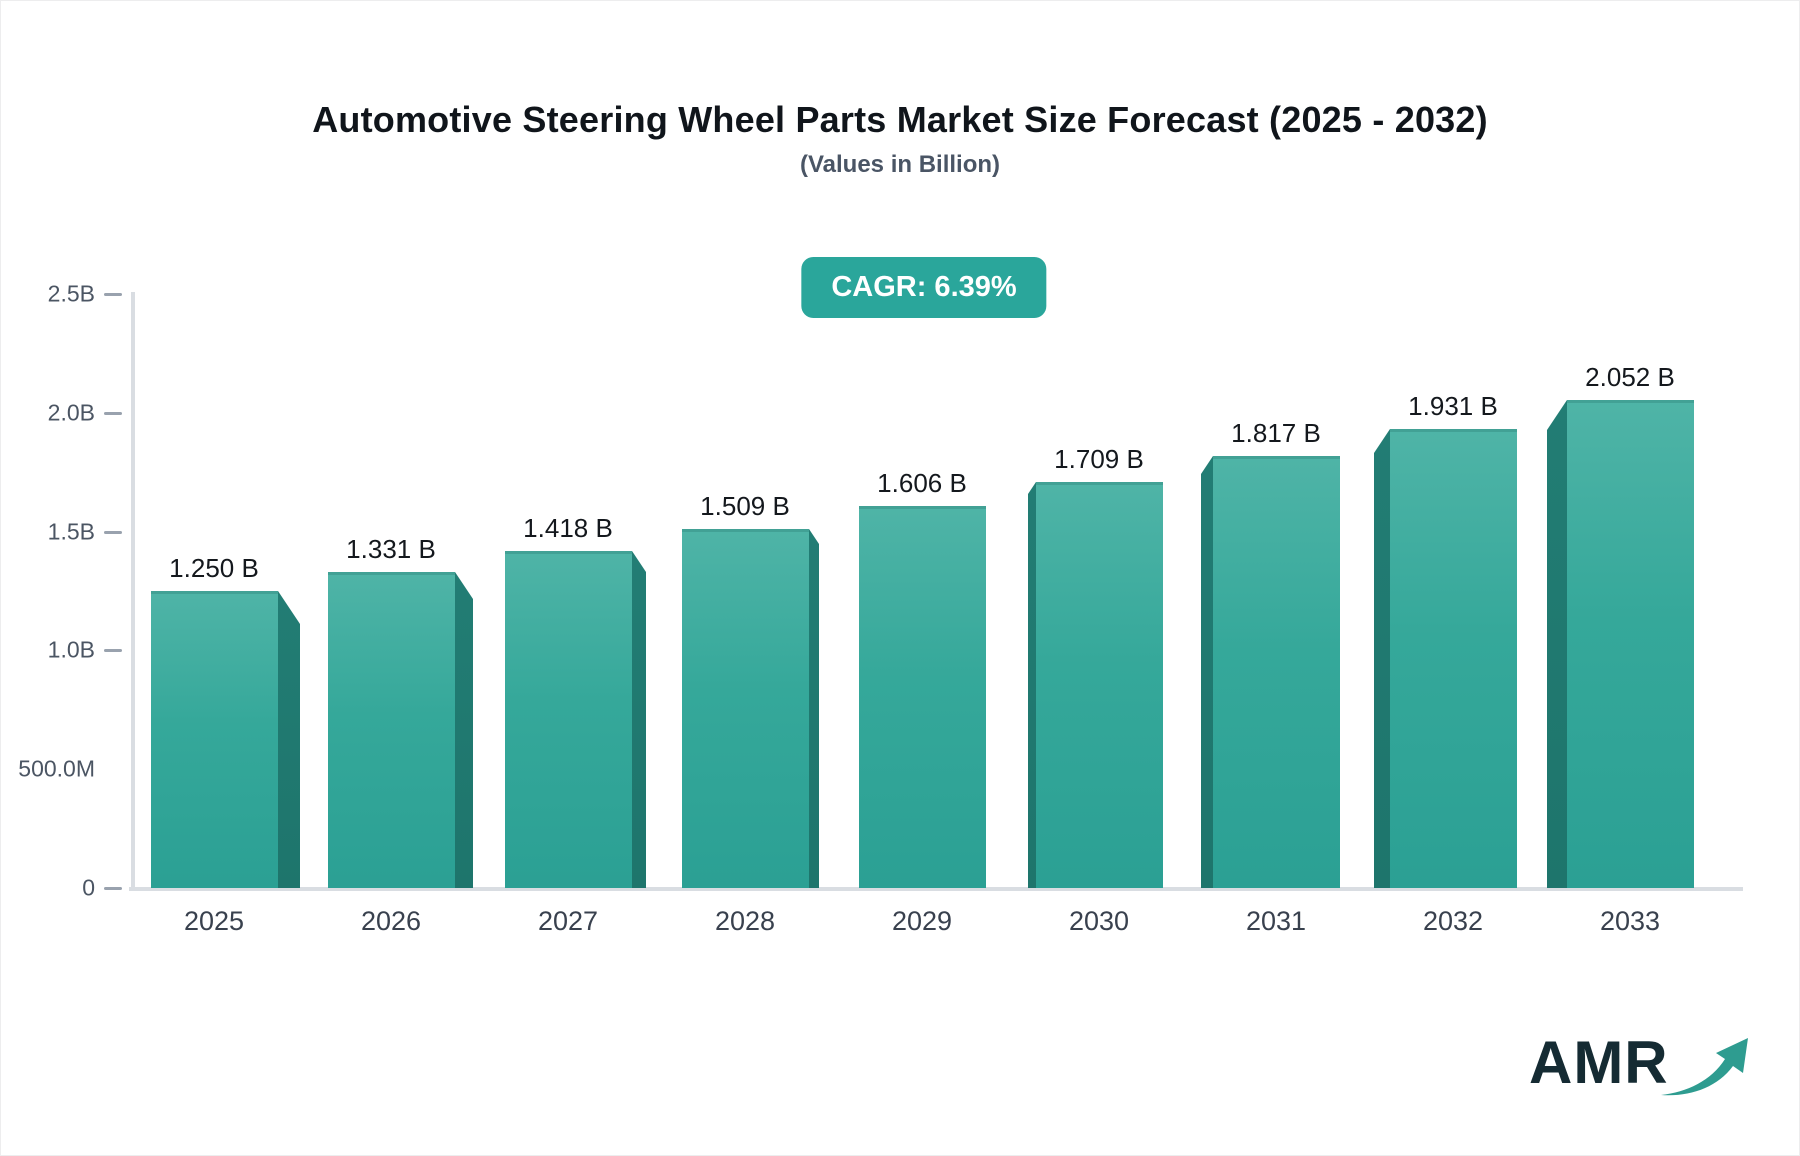 The width and height of the screenshot is (1800, 1156). Describe the element at coordinates (745, 921) in the screenshot. I see `x-axis-label-2028: 2028` at that location.